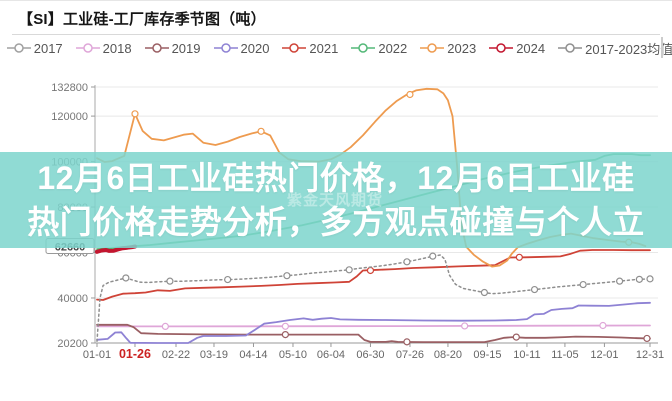  I want to click on legend-item-2019: 2019, so click(172, 48).